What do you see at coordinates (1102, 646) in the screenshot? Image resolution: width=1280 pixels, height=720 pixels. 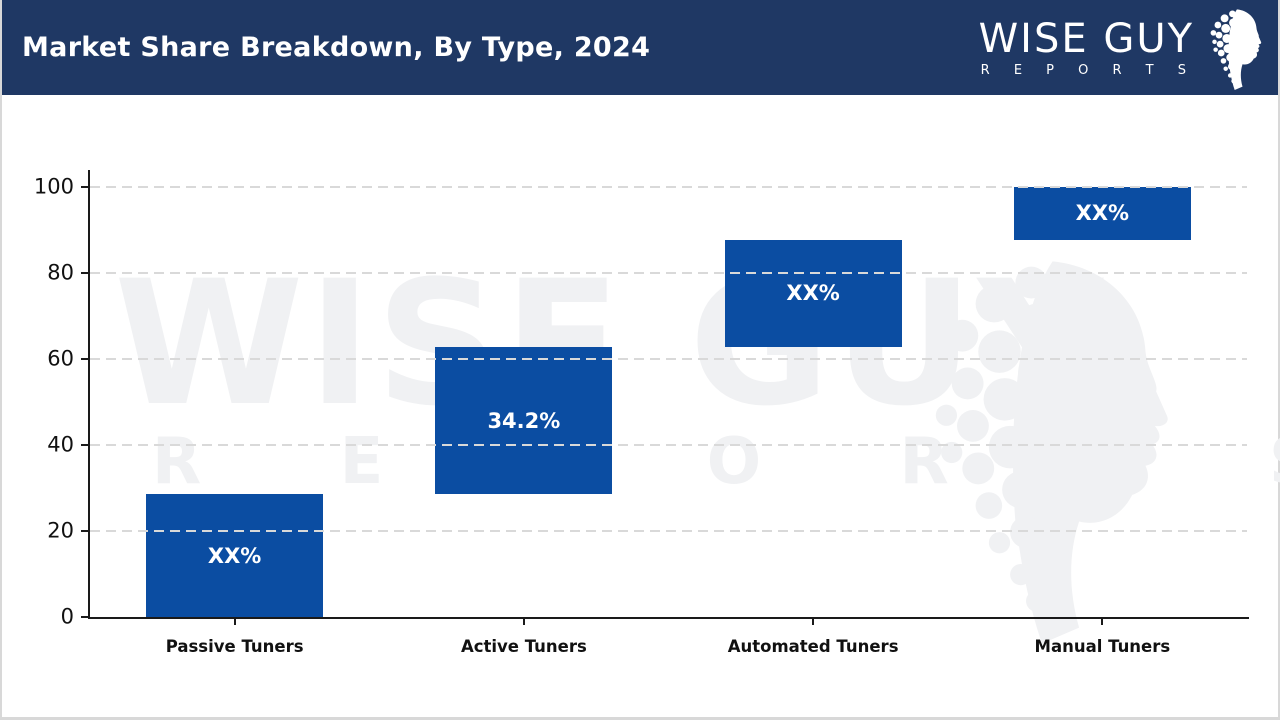 I see `category-label-manual-tuners: Manual Tuners` at bounding box center [1102, 646].